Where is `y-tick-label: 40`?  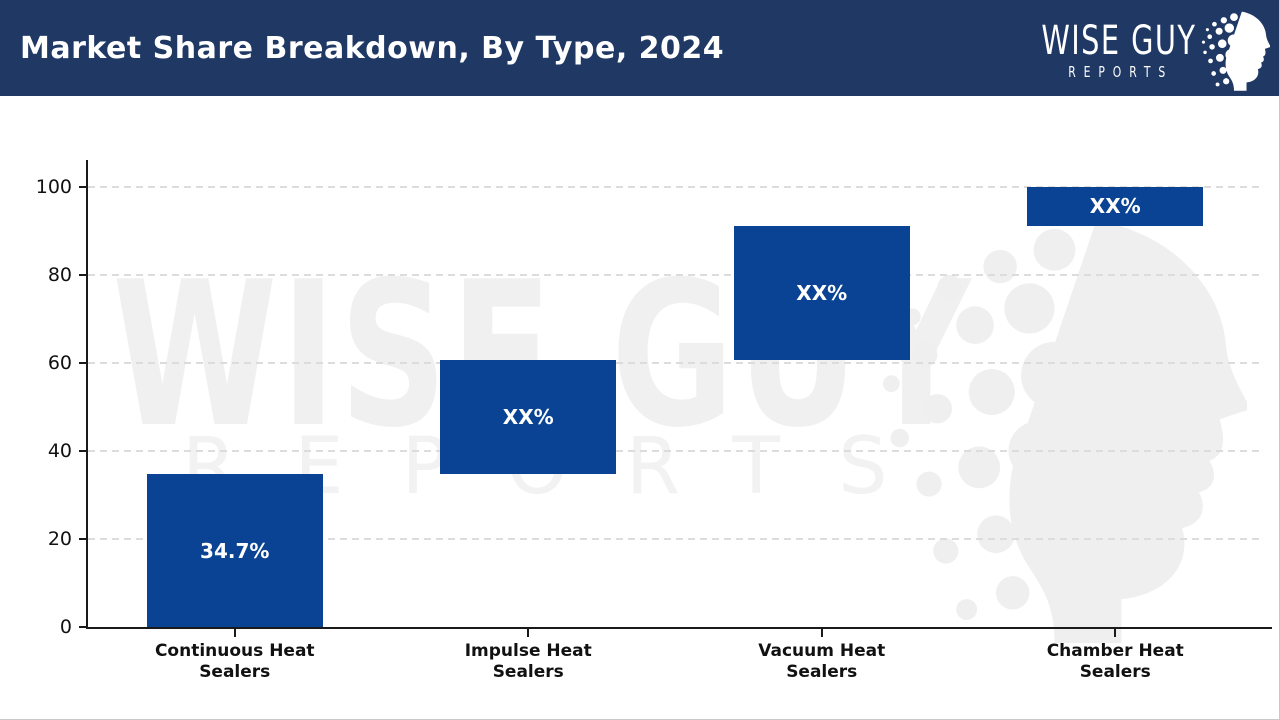 y-tick-label: 40 is located at coordinates (59, 451).